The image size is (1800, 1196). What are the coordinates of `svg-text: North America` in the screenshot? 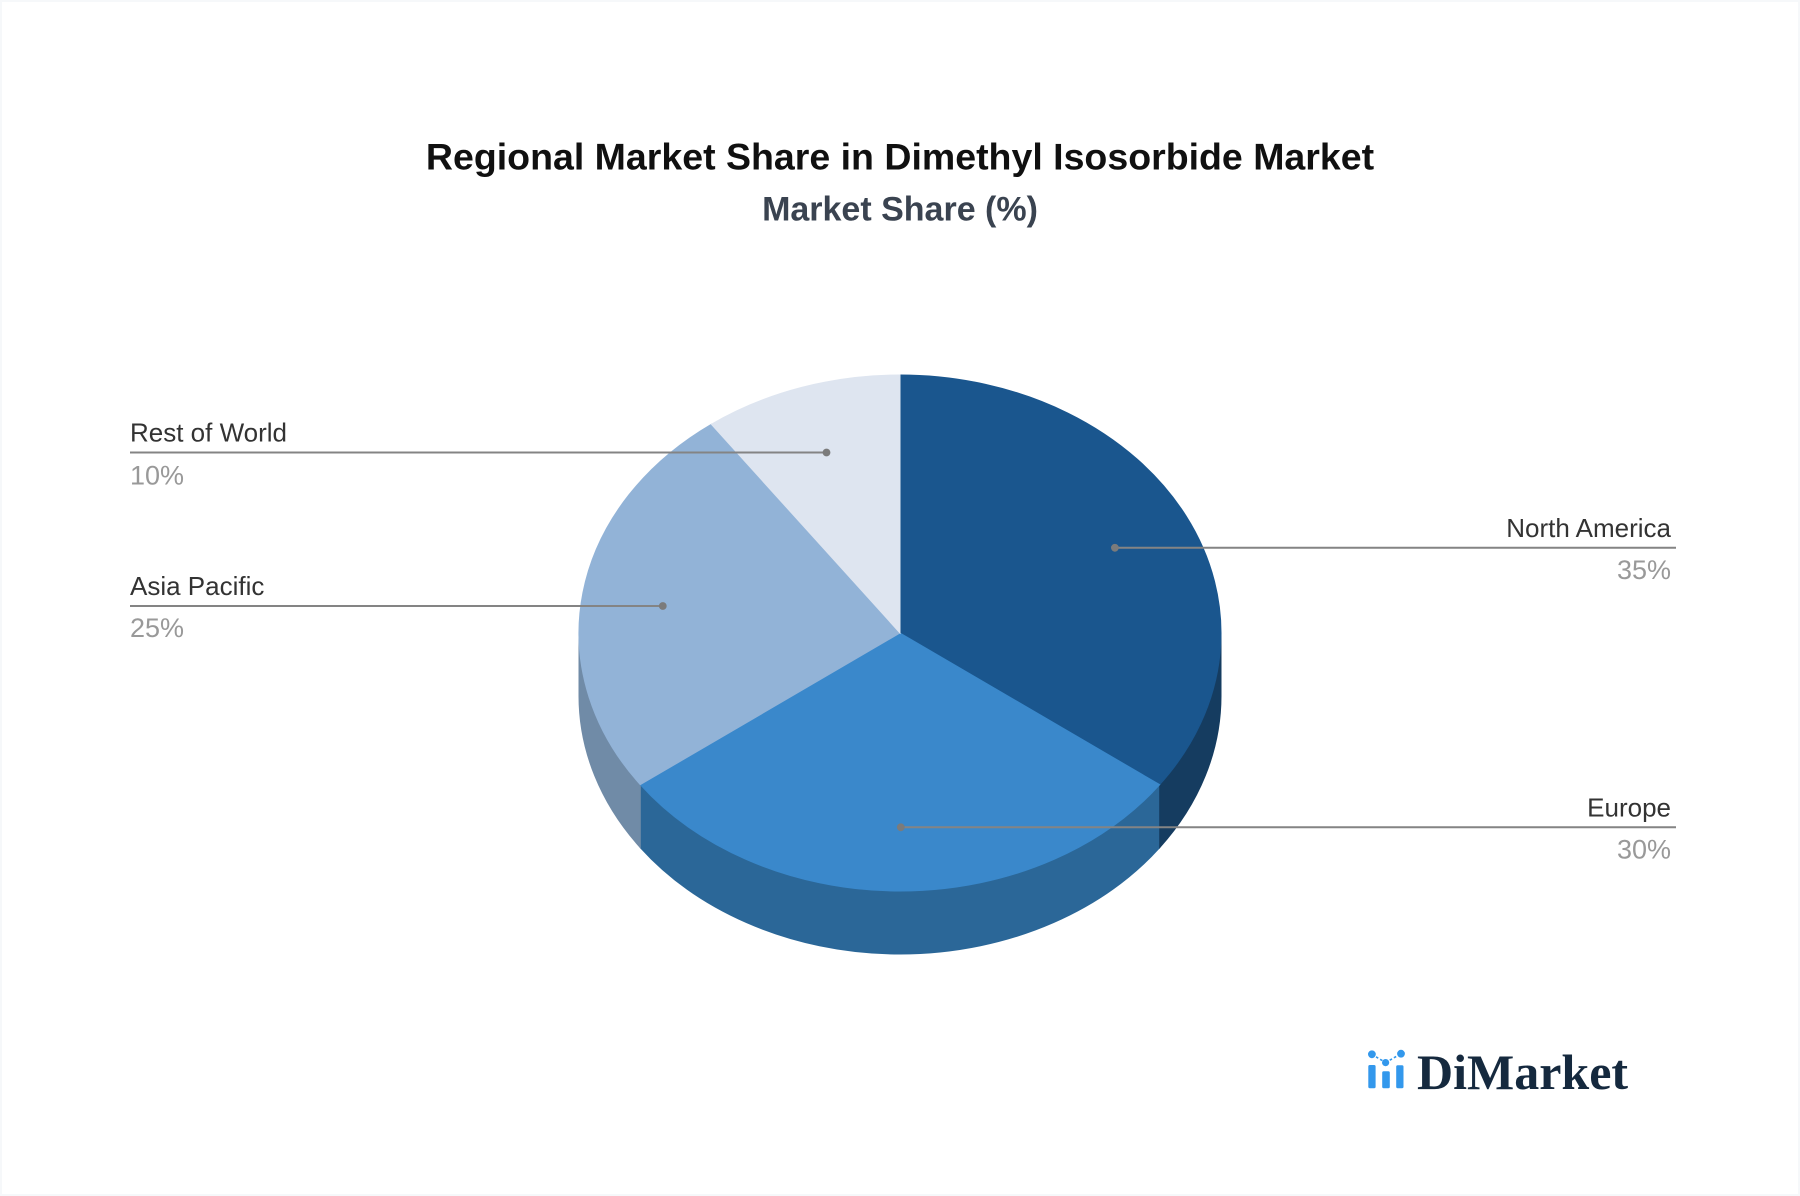 It's located at (1588, 528).